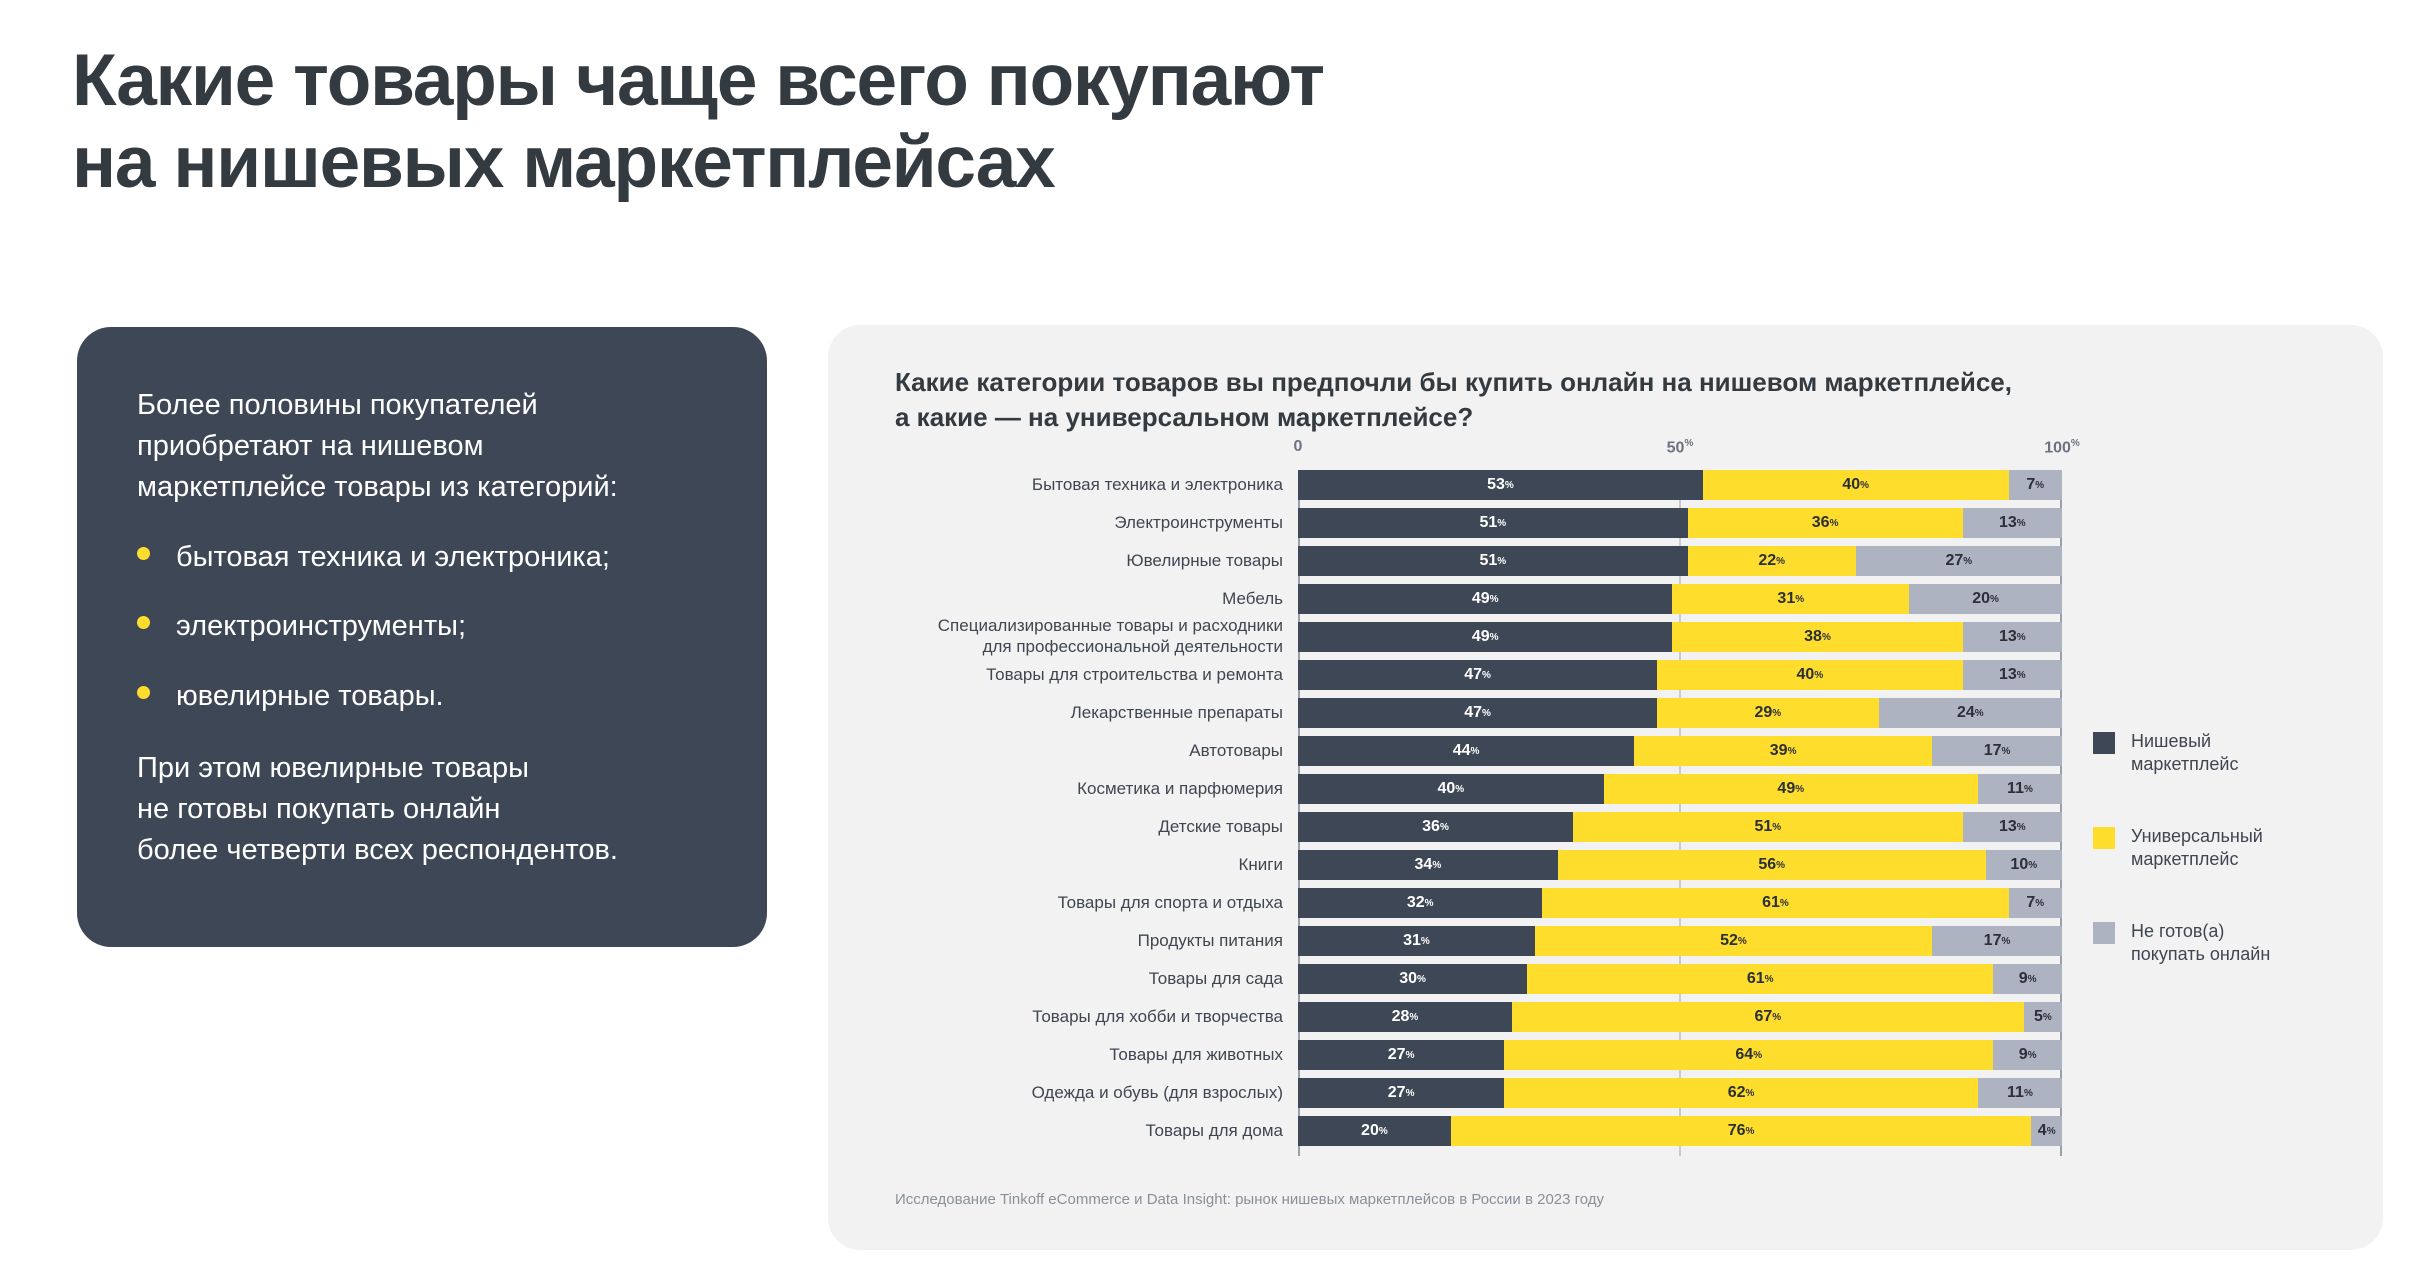 Image resolution: width=2425 pixels, height=1277 pixels. I want to click on chart-bar-segment-niche: 44%, so click(1466, 751).